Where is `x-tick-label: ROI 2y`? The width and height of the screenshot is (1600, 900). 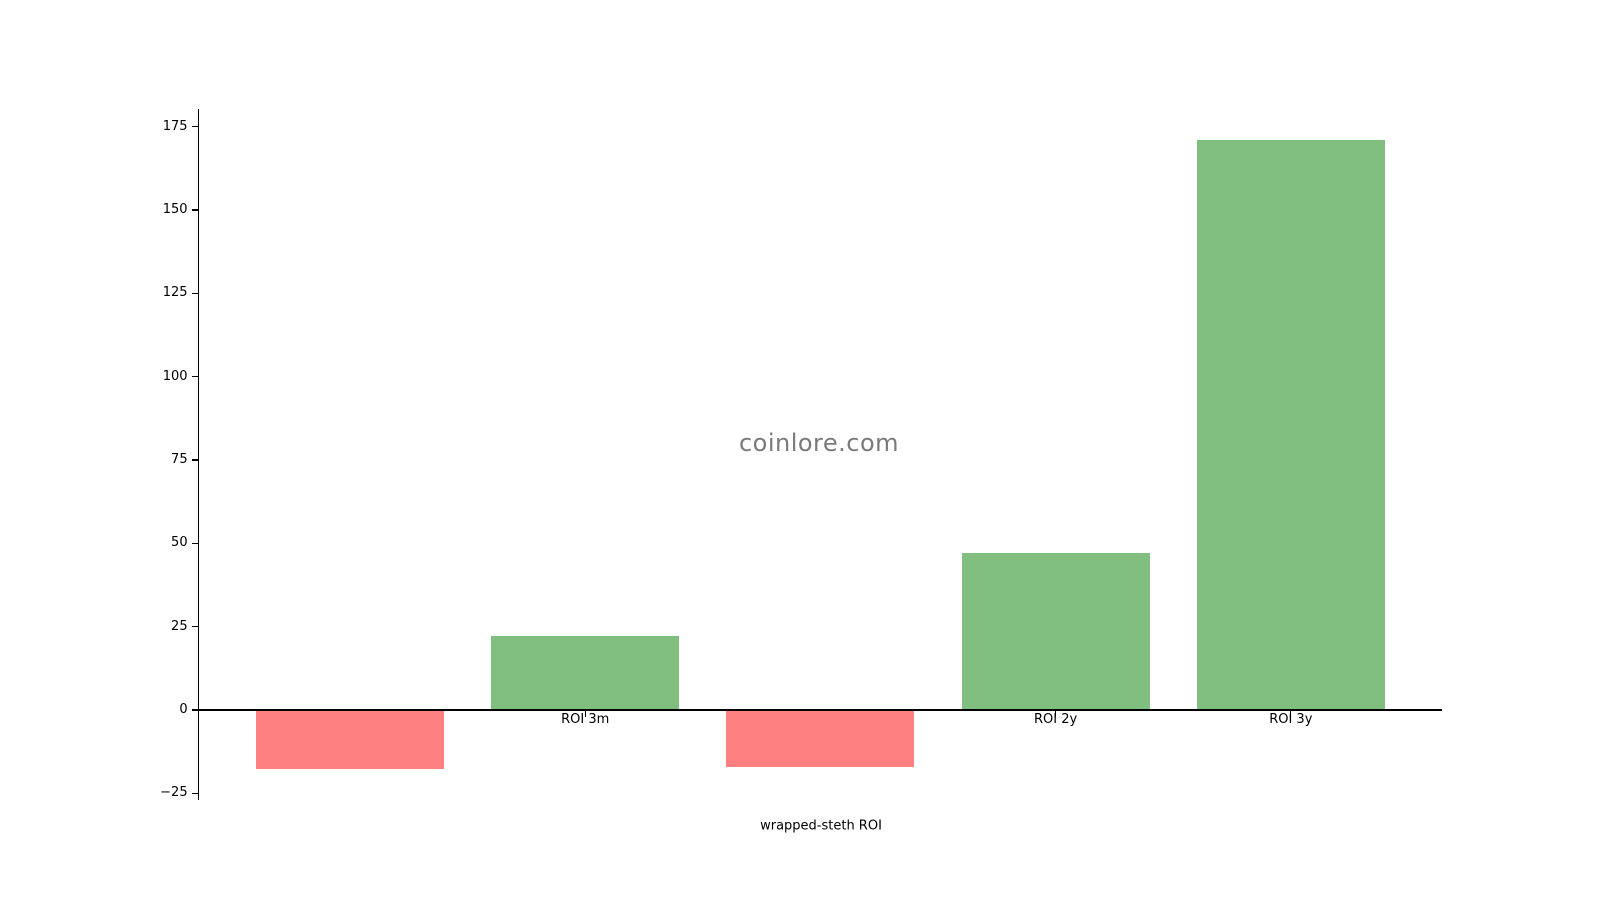 x-tick-label: ROI 2y is located at coordinates (1055, 719).